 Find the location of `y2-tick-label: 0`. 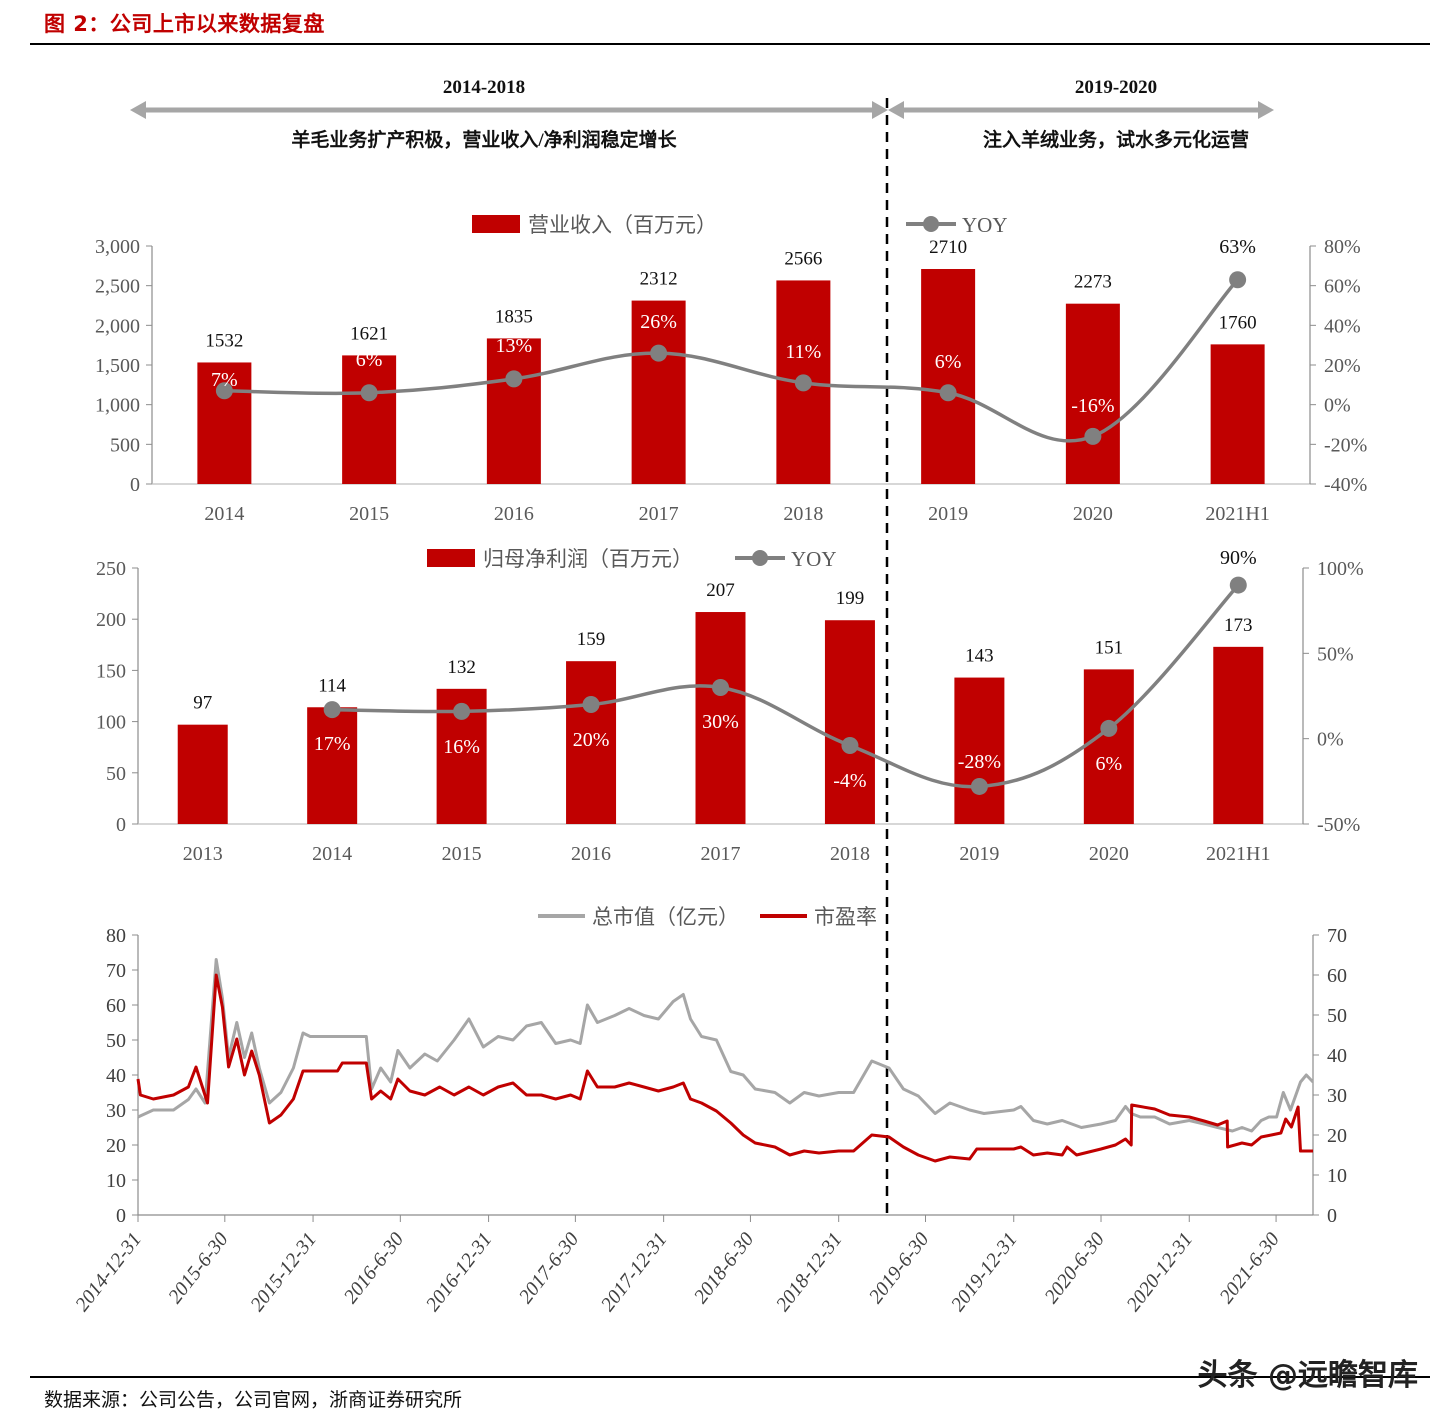

y2-tick-label: 0 is located at coordinates (1332, 1216).